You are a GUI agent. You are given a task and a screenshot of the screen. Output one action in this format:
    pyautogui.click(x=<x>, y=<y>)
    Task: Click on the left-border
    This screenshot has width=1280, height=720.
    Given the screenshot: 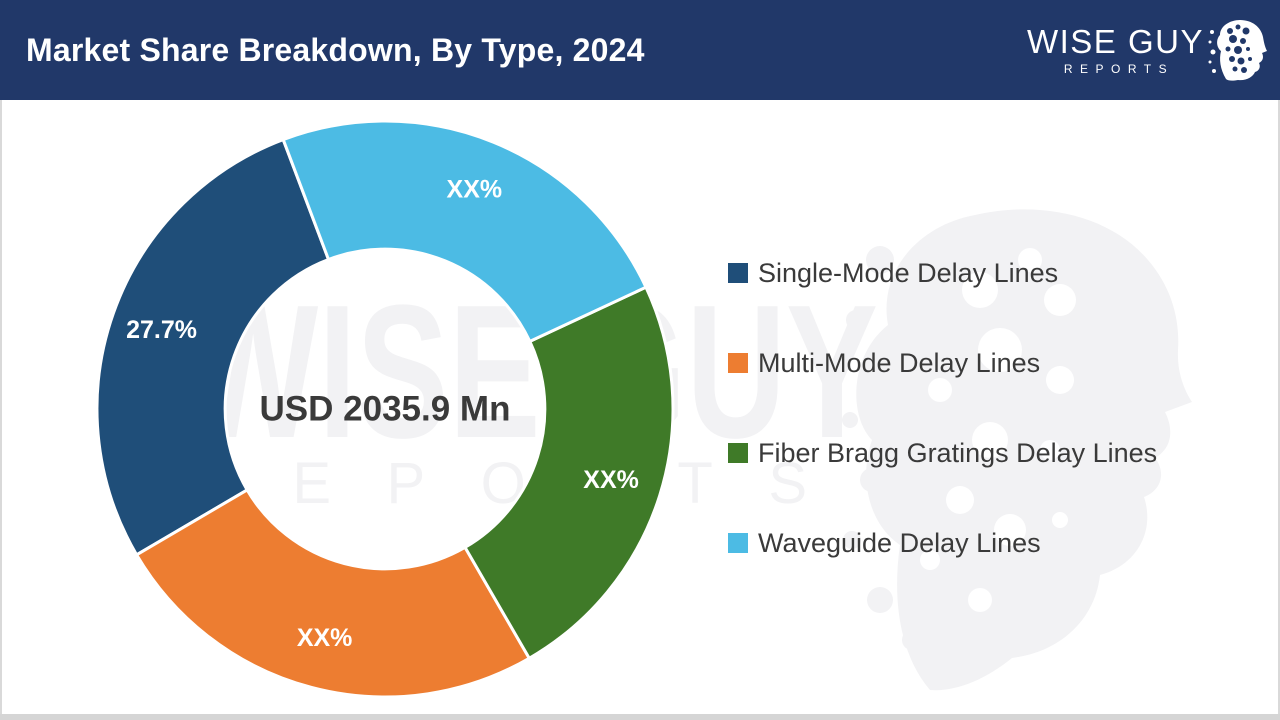 What is the action you would take?
    pyautogui.click(x=1, y=407)
    